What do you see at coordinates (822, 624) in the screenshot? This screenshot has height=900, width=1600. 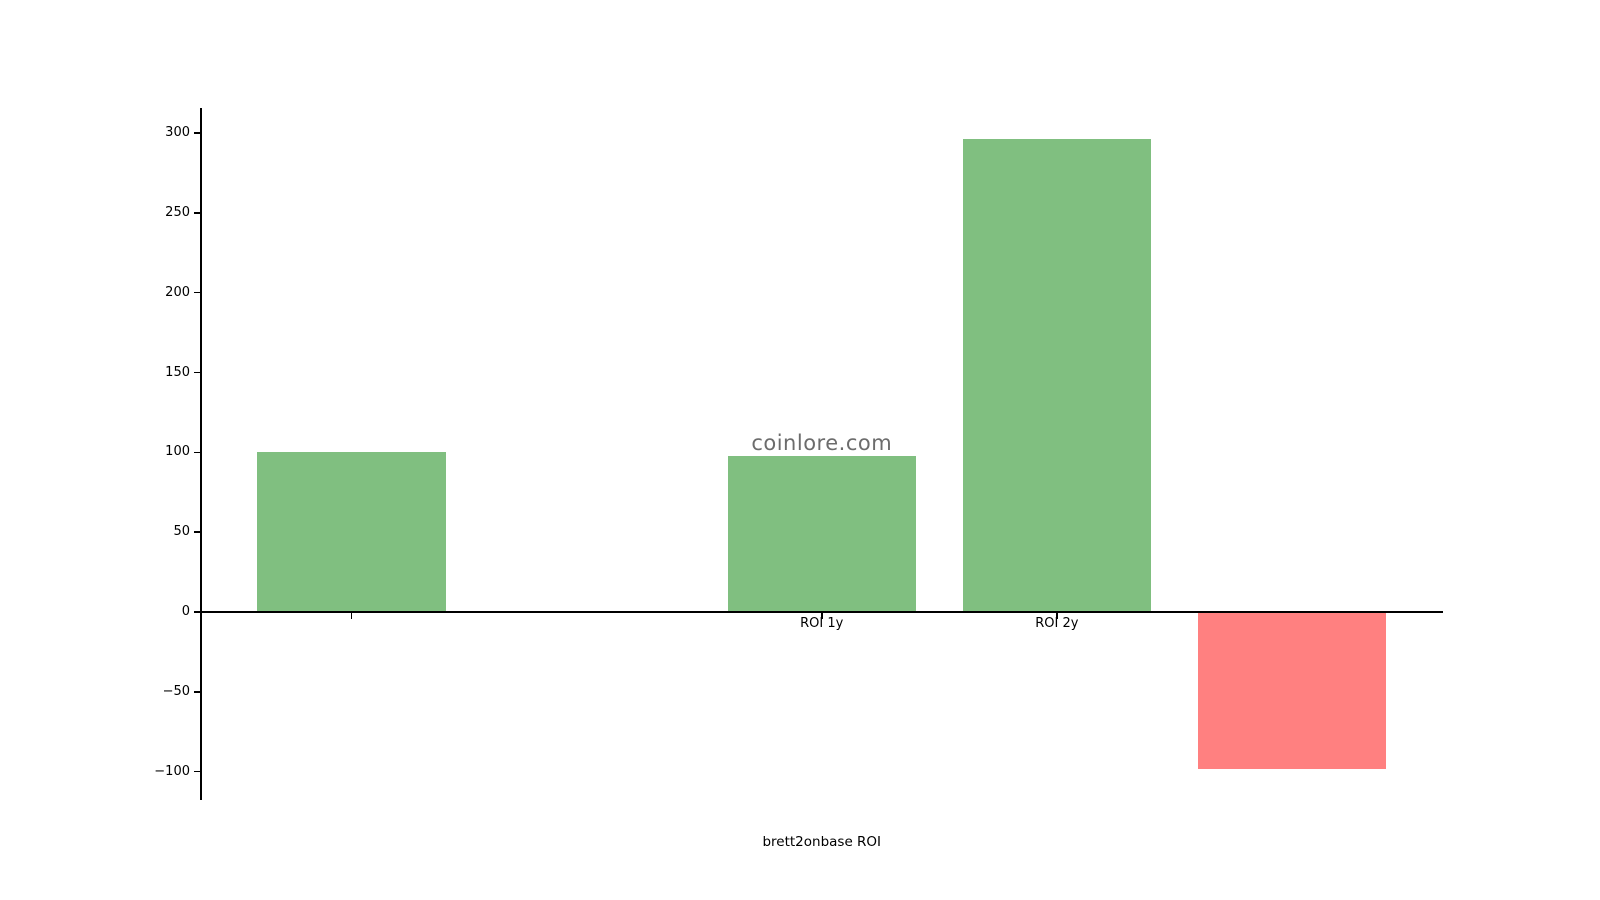 I see `x-tick-label: ROI 1y` at bounding box center [822, 624].